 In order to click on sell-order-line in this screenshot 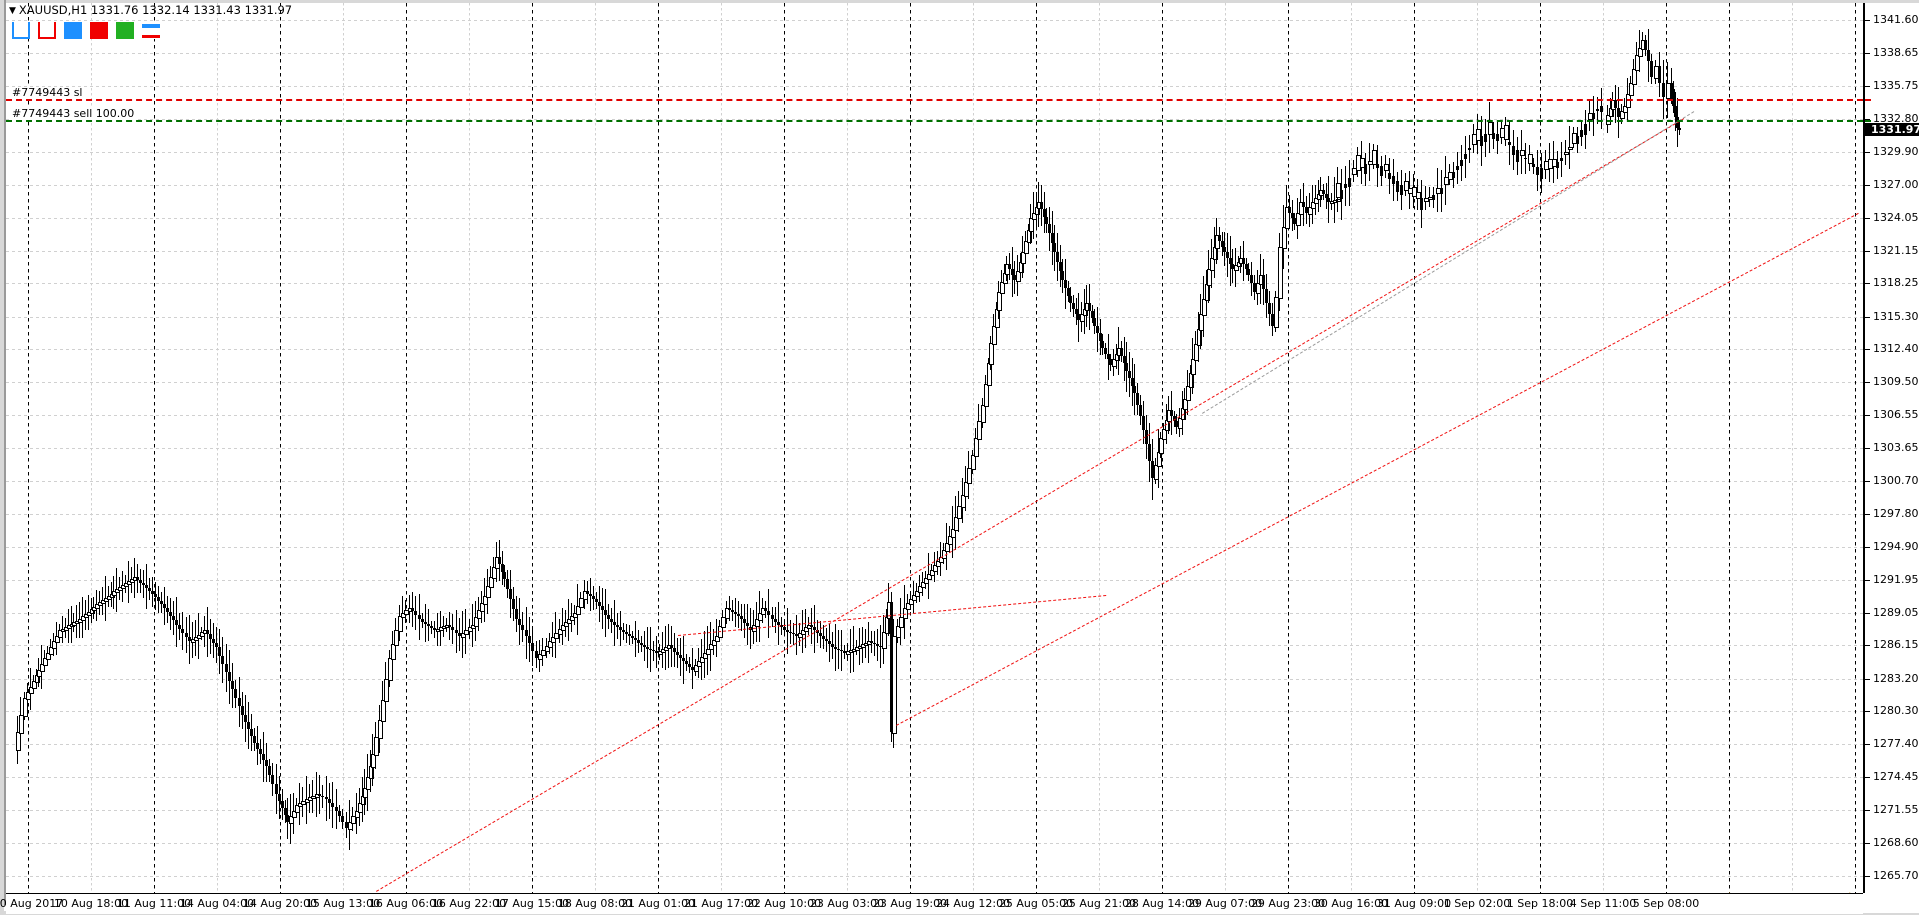, I will do `click(934, 121)`.